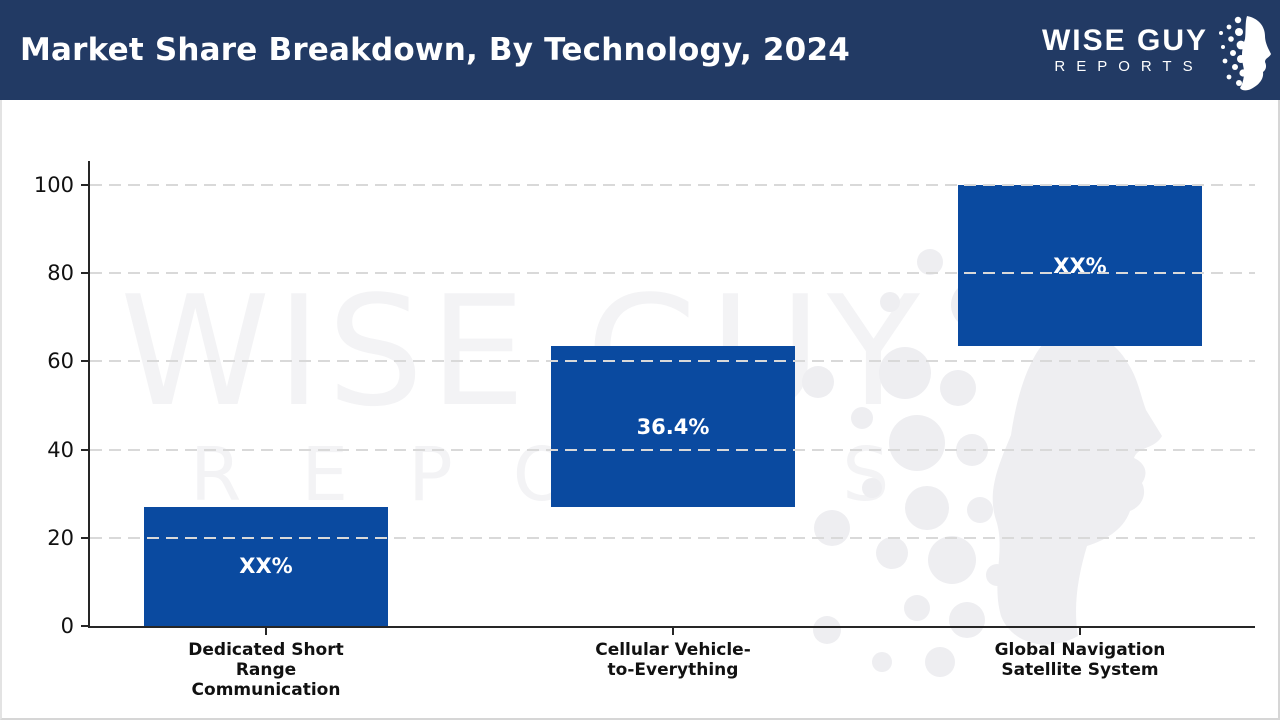 The width and height of the screenshot is (1280, 720). What do you see at coordinates (671, 627) in the screenshot?
I see `x-axis-line` at bounding box center [671, 627].